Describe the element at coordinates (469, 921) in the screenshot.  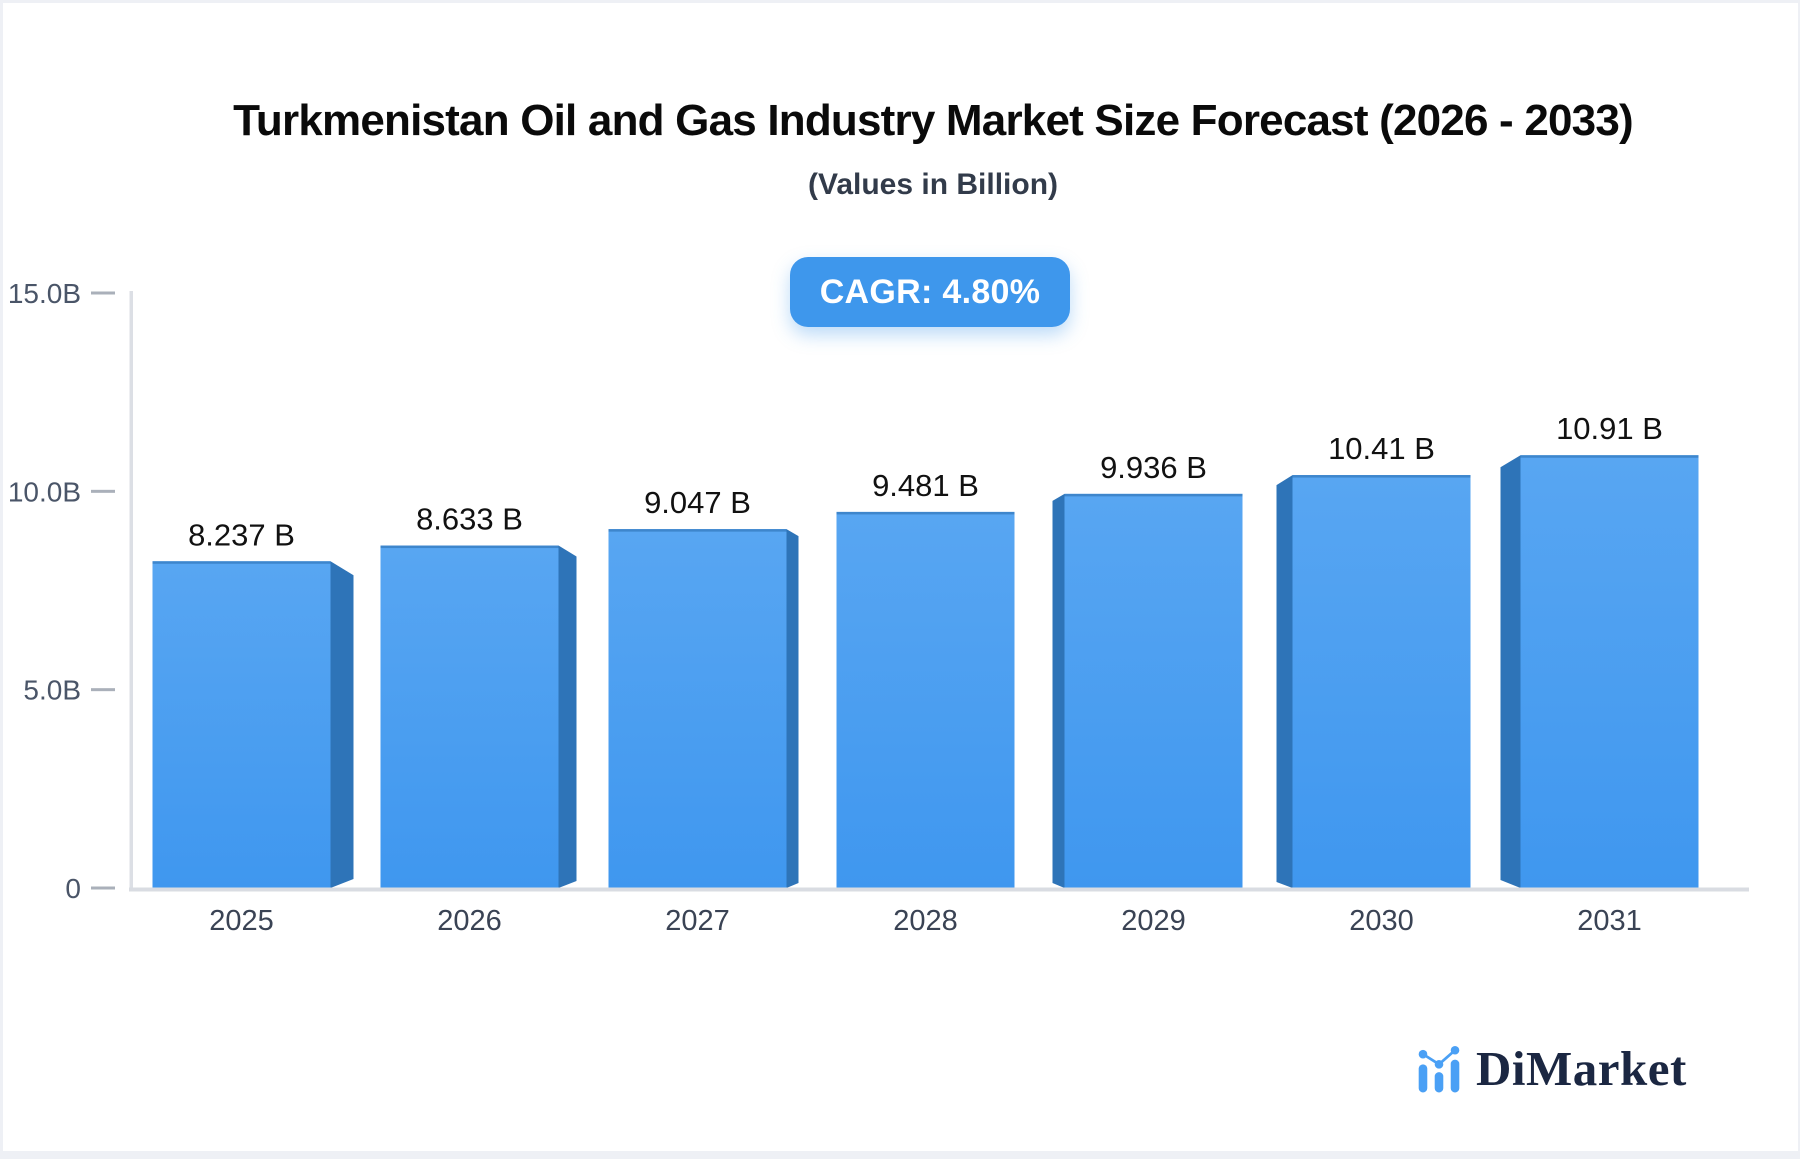
I see `x-axis-label-2026: 2026` at that location.